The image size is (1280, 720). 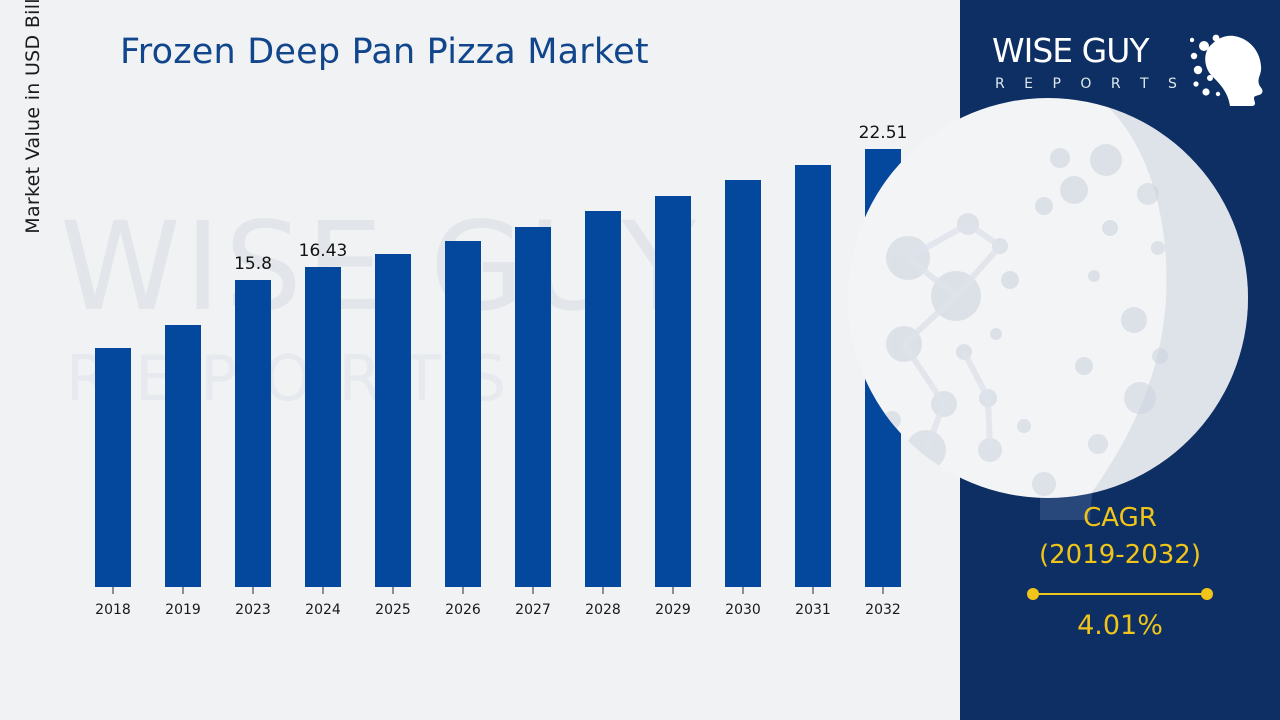 I want to click on bar-group: 2031, so click(x=813, y=369).